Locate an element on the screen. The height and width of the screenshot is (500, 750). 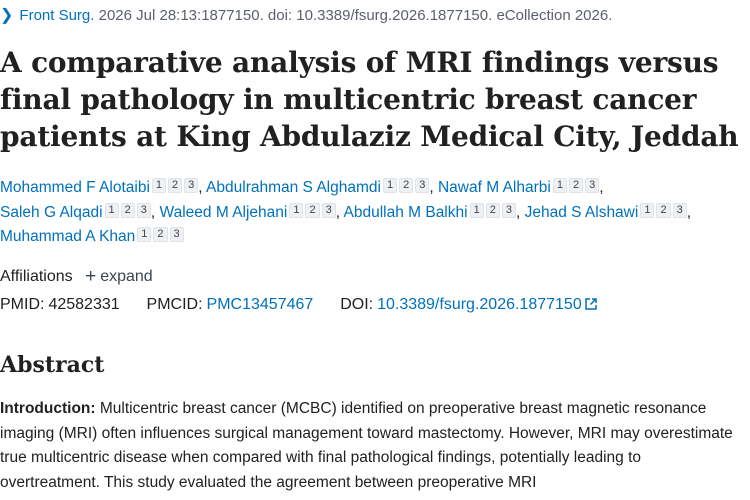
author-link: Waleed M Aljehani is located at coordinates (223, 212).